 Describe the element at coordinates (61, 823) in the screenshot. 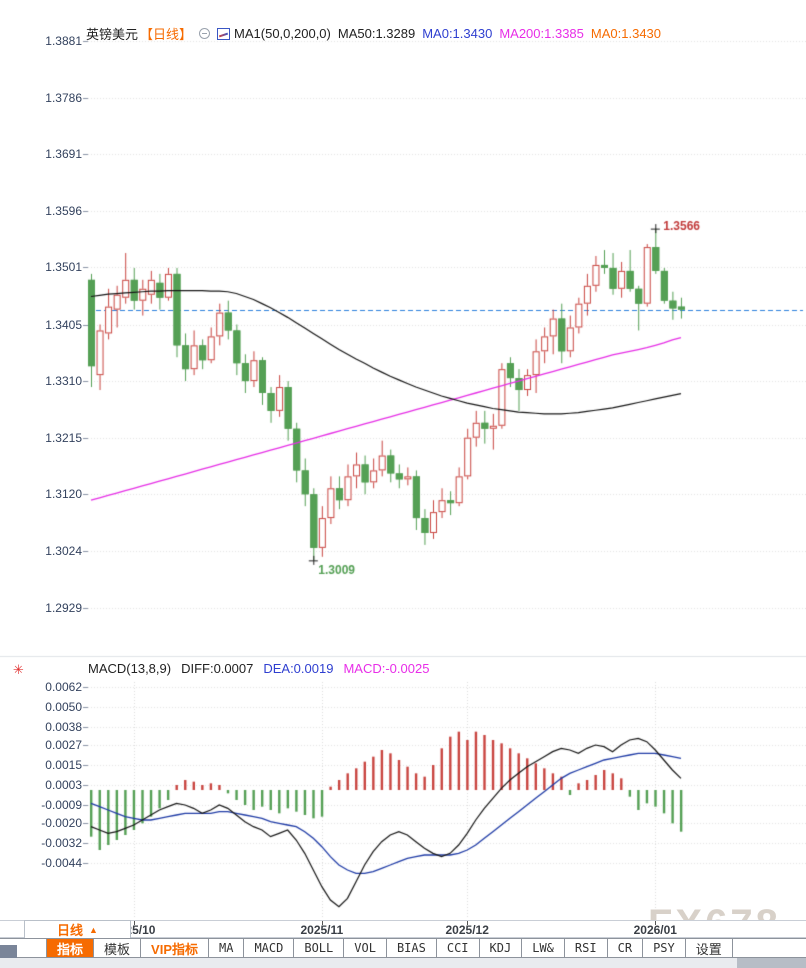

I see `macd-axis-label: -0.0020` at that location.